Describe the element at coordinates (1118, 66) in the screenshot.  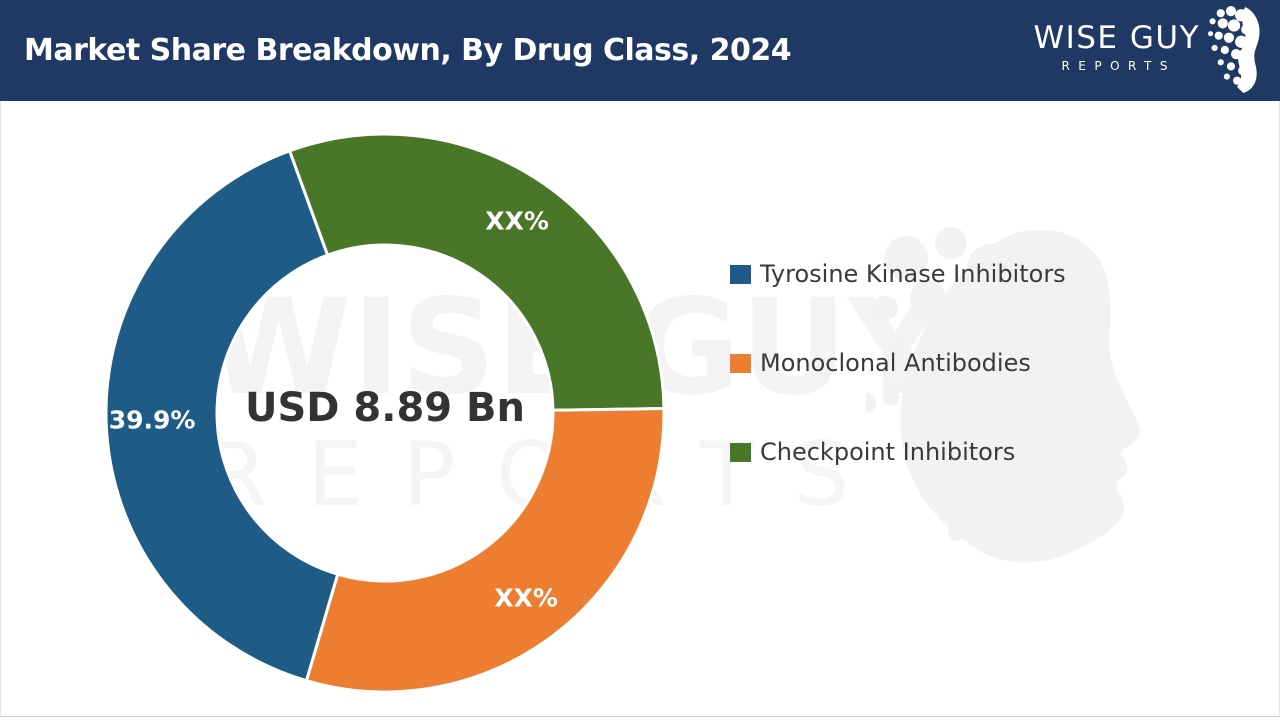
I see `brand-subtitle: REPORTS` at that location.